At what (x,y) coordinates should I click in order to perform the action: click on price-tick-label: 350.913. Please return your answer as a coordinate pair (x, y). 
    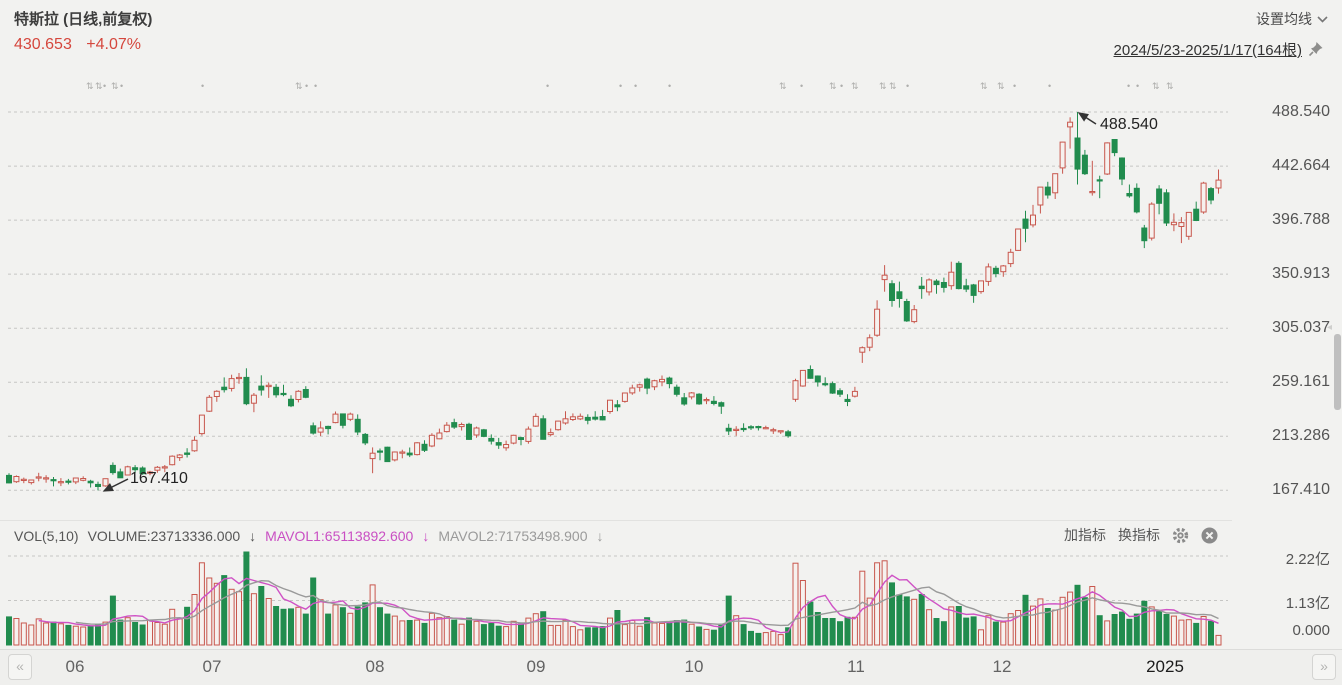
    Looking at the image, I should click on (1301, 274).